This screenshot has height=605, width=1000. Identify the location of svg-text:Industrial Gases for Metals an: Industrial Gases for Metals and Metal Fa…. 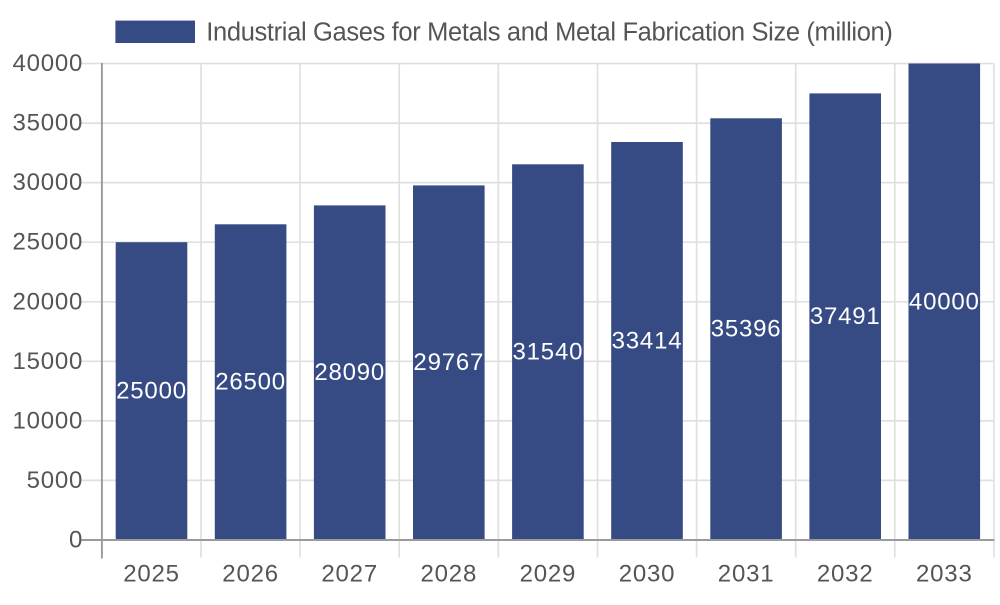
(549, 32).